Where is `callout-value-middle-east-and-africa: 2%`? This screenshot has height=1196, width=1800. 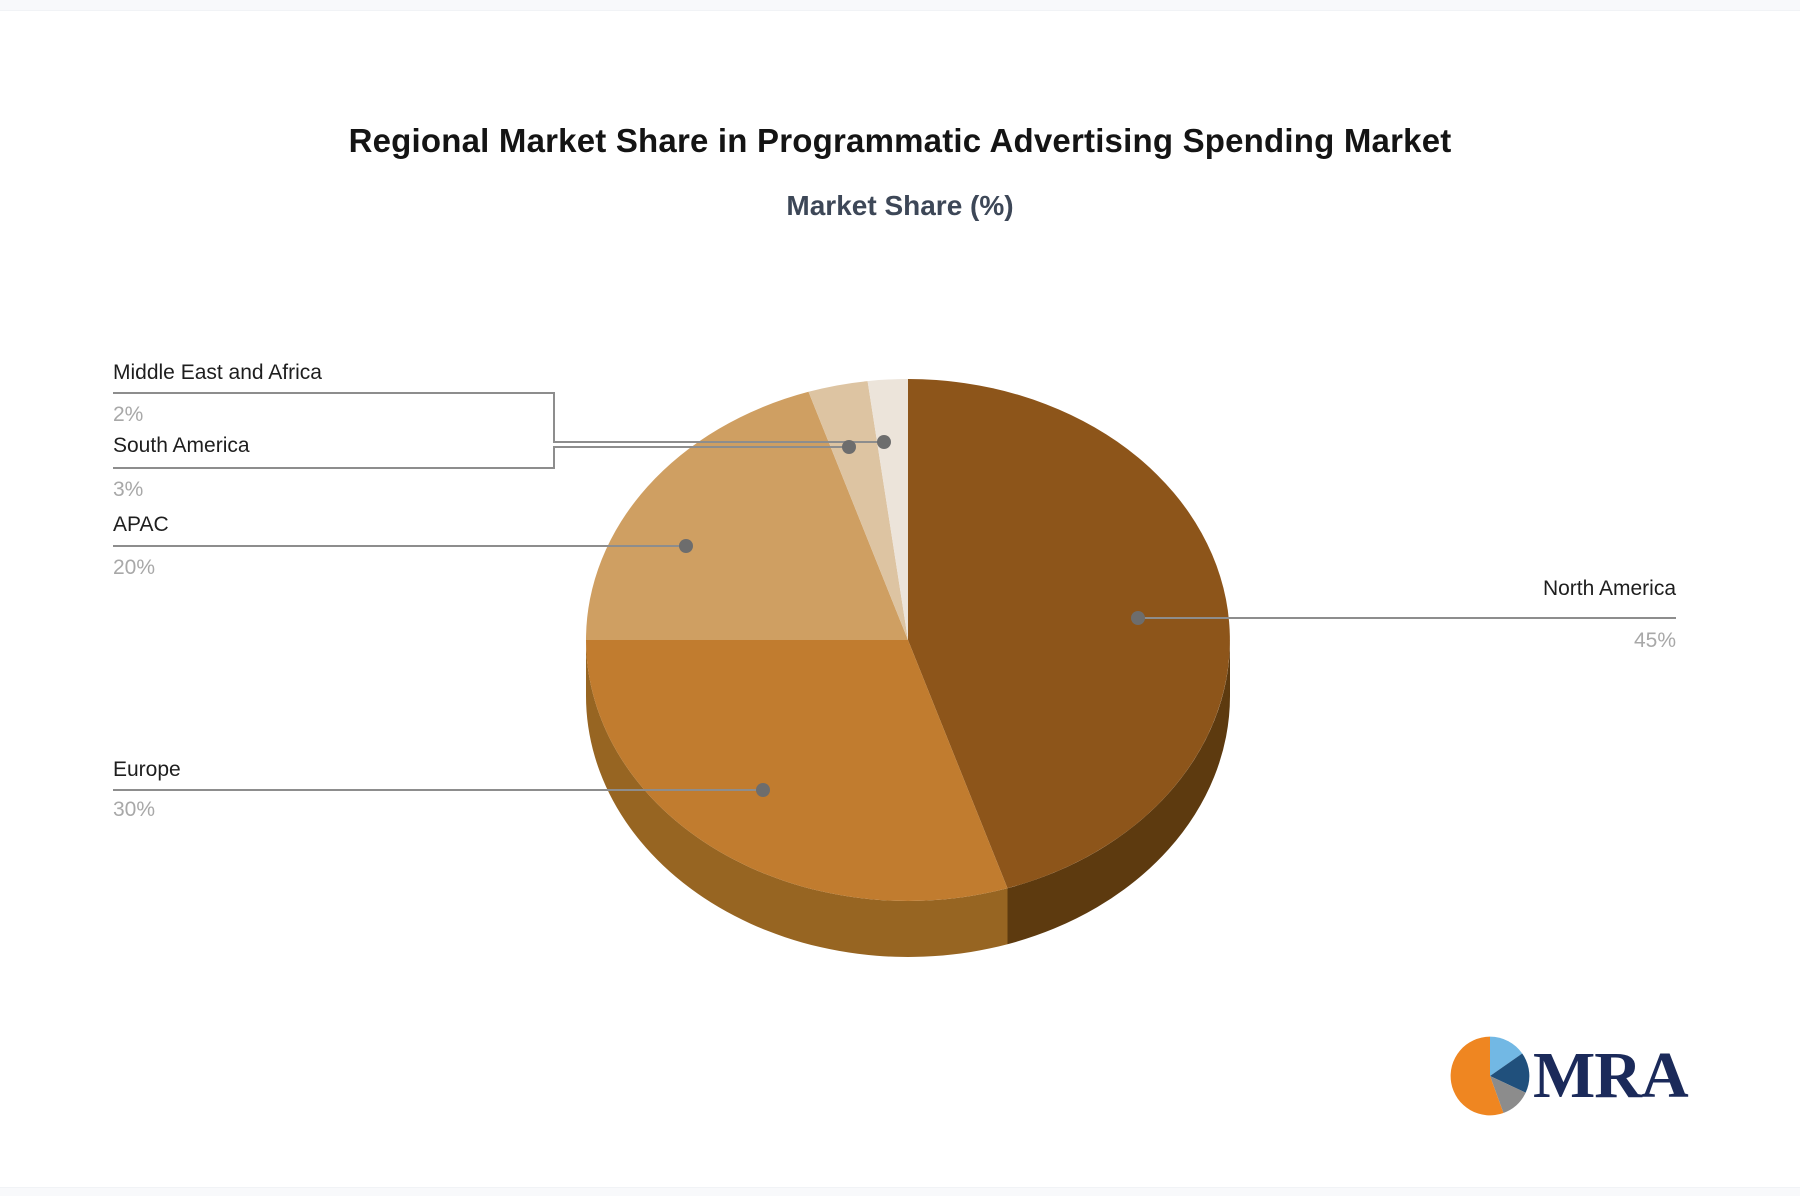 callout-value-middle-east-and-africa: 2% is located at coordinates (128, 414).